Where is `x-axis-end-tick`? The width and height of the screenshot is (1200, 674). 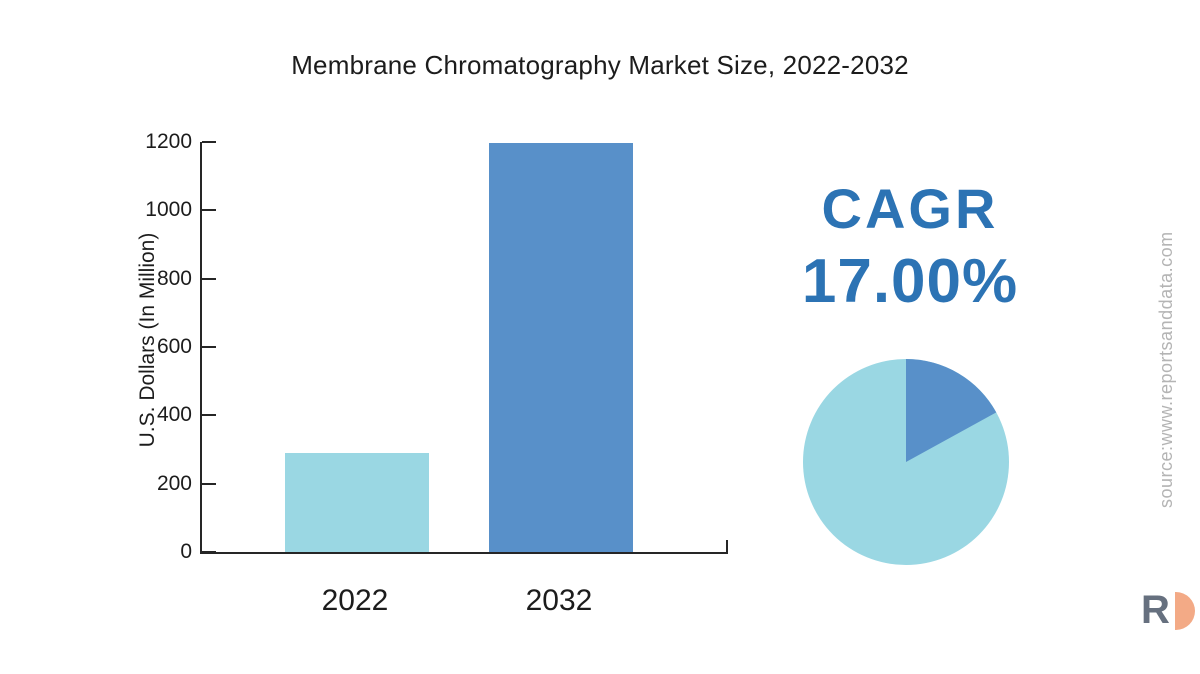 x-axis-end-tick is located at coordinates (727, 546).